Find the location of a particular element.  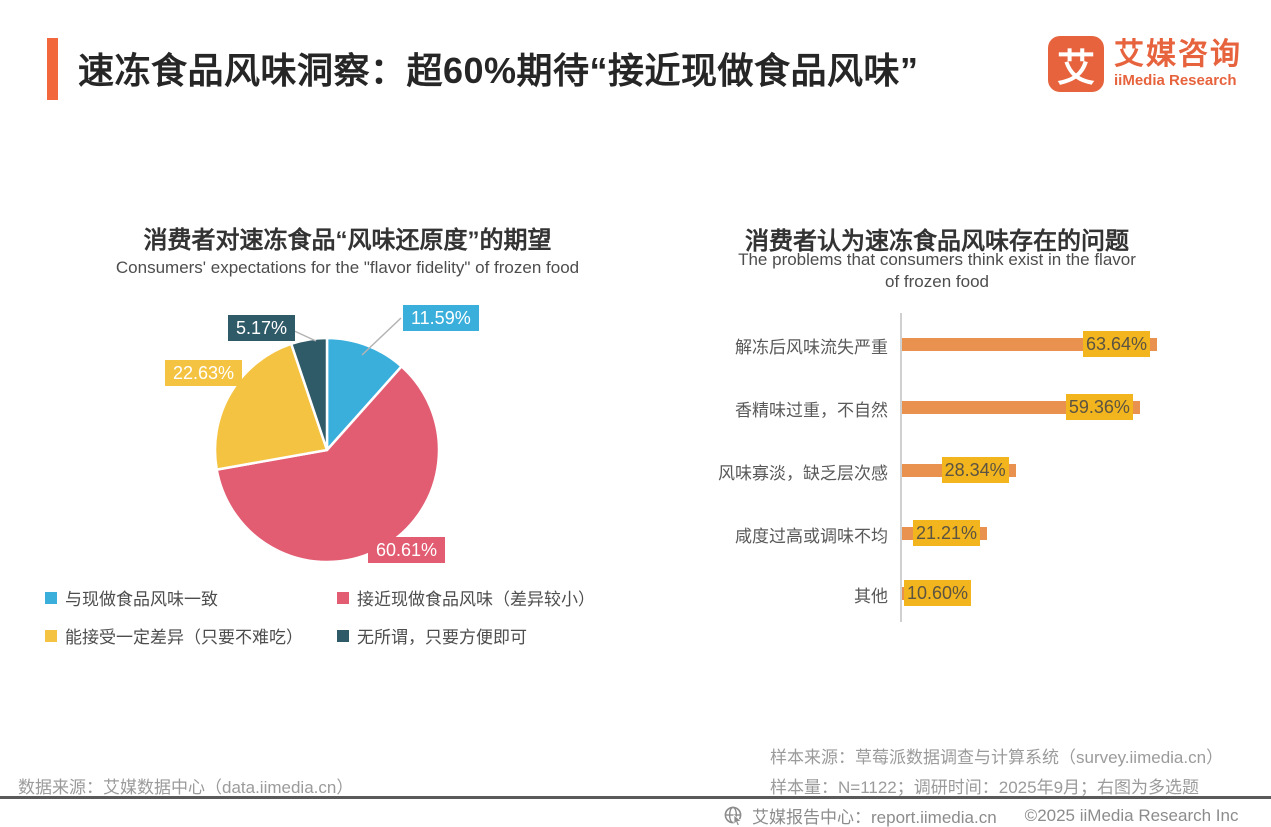

iimedia-logo-icon: 艾 is located at coordinates (1076, 64).